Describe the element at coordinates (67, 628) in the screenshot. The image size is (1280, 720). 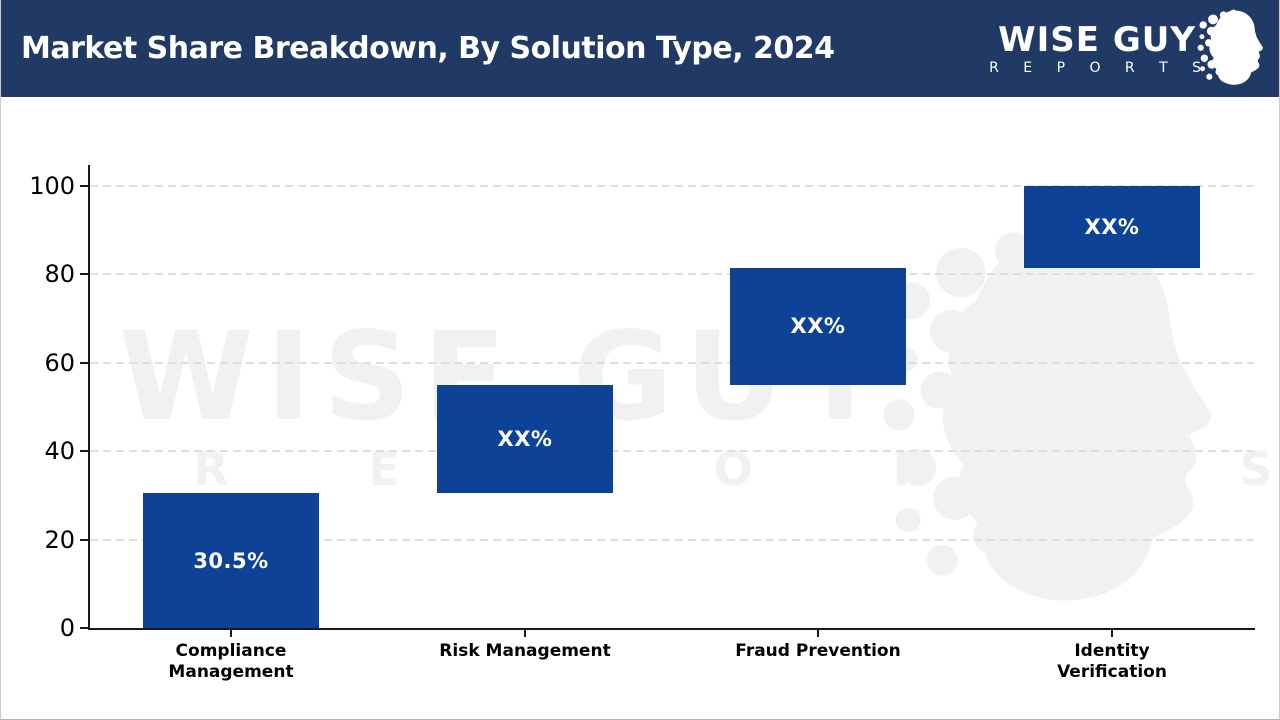
I see `y-tick-label: 0` at that location.